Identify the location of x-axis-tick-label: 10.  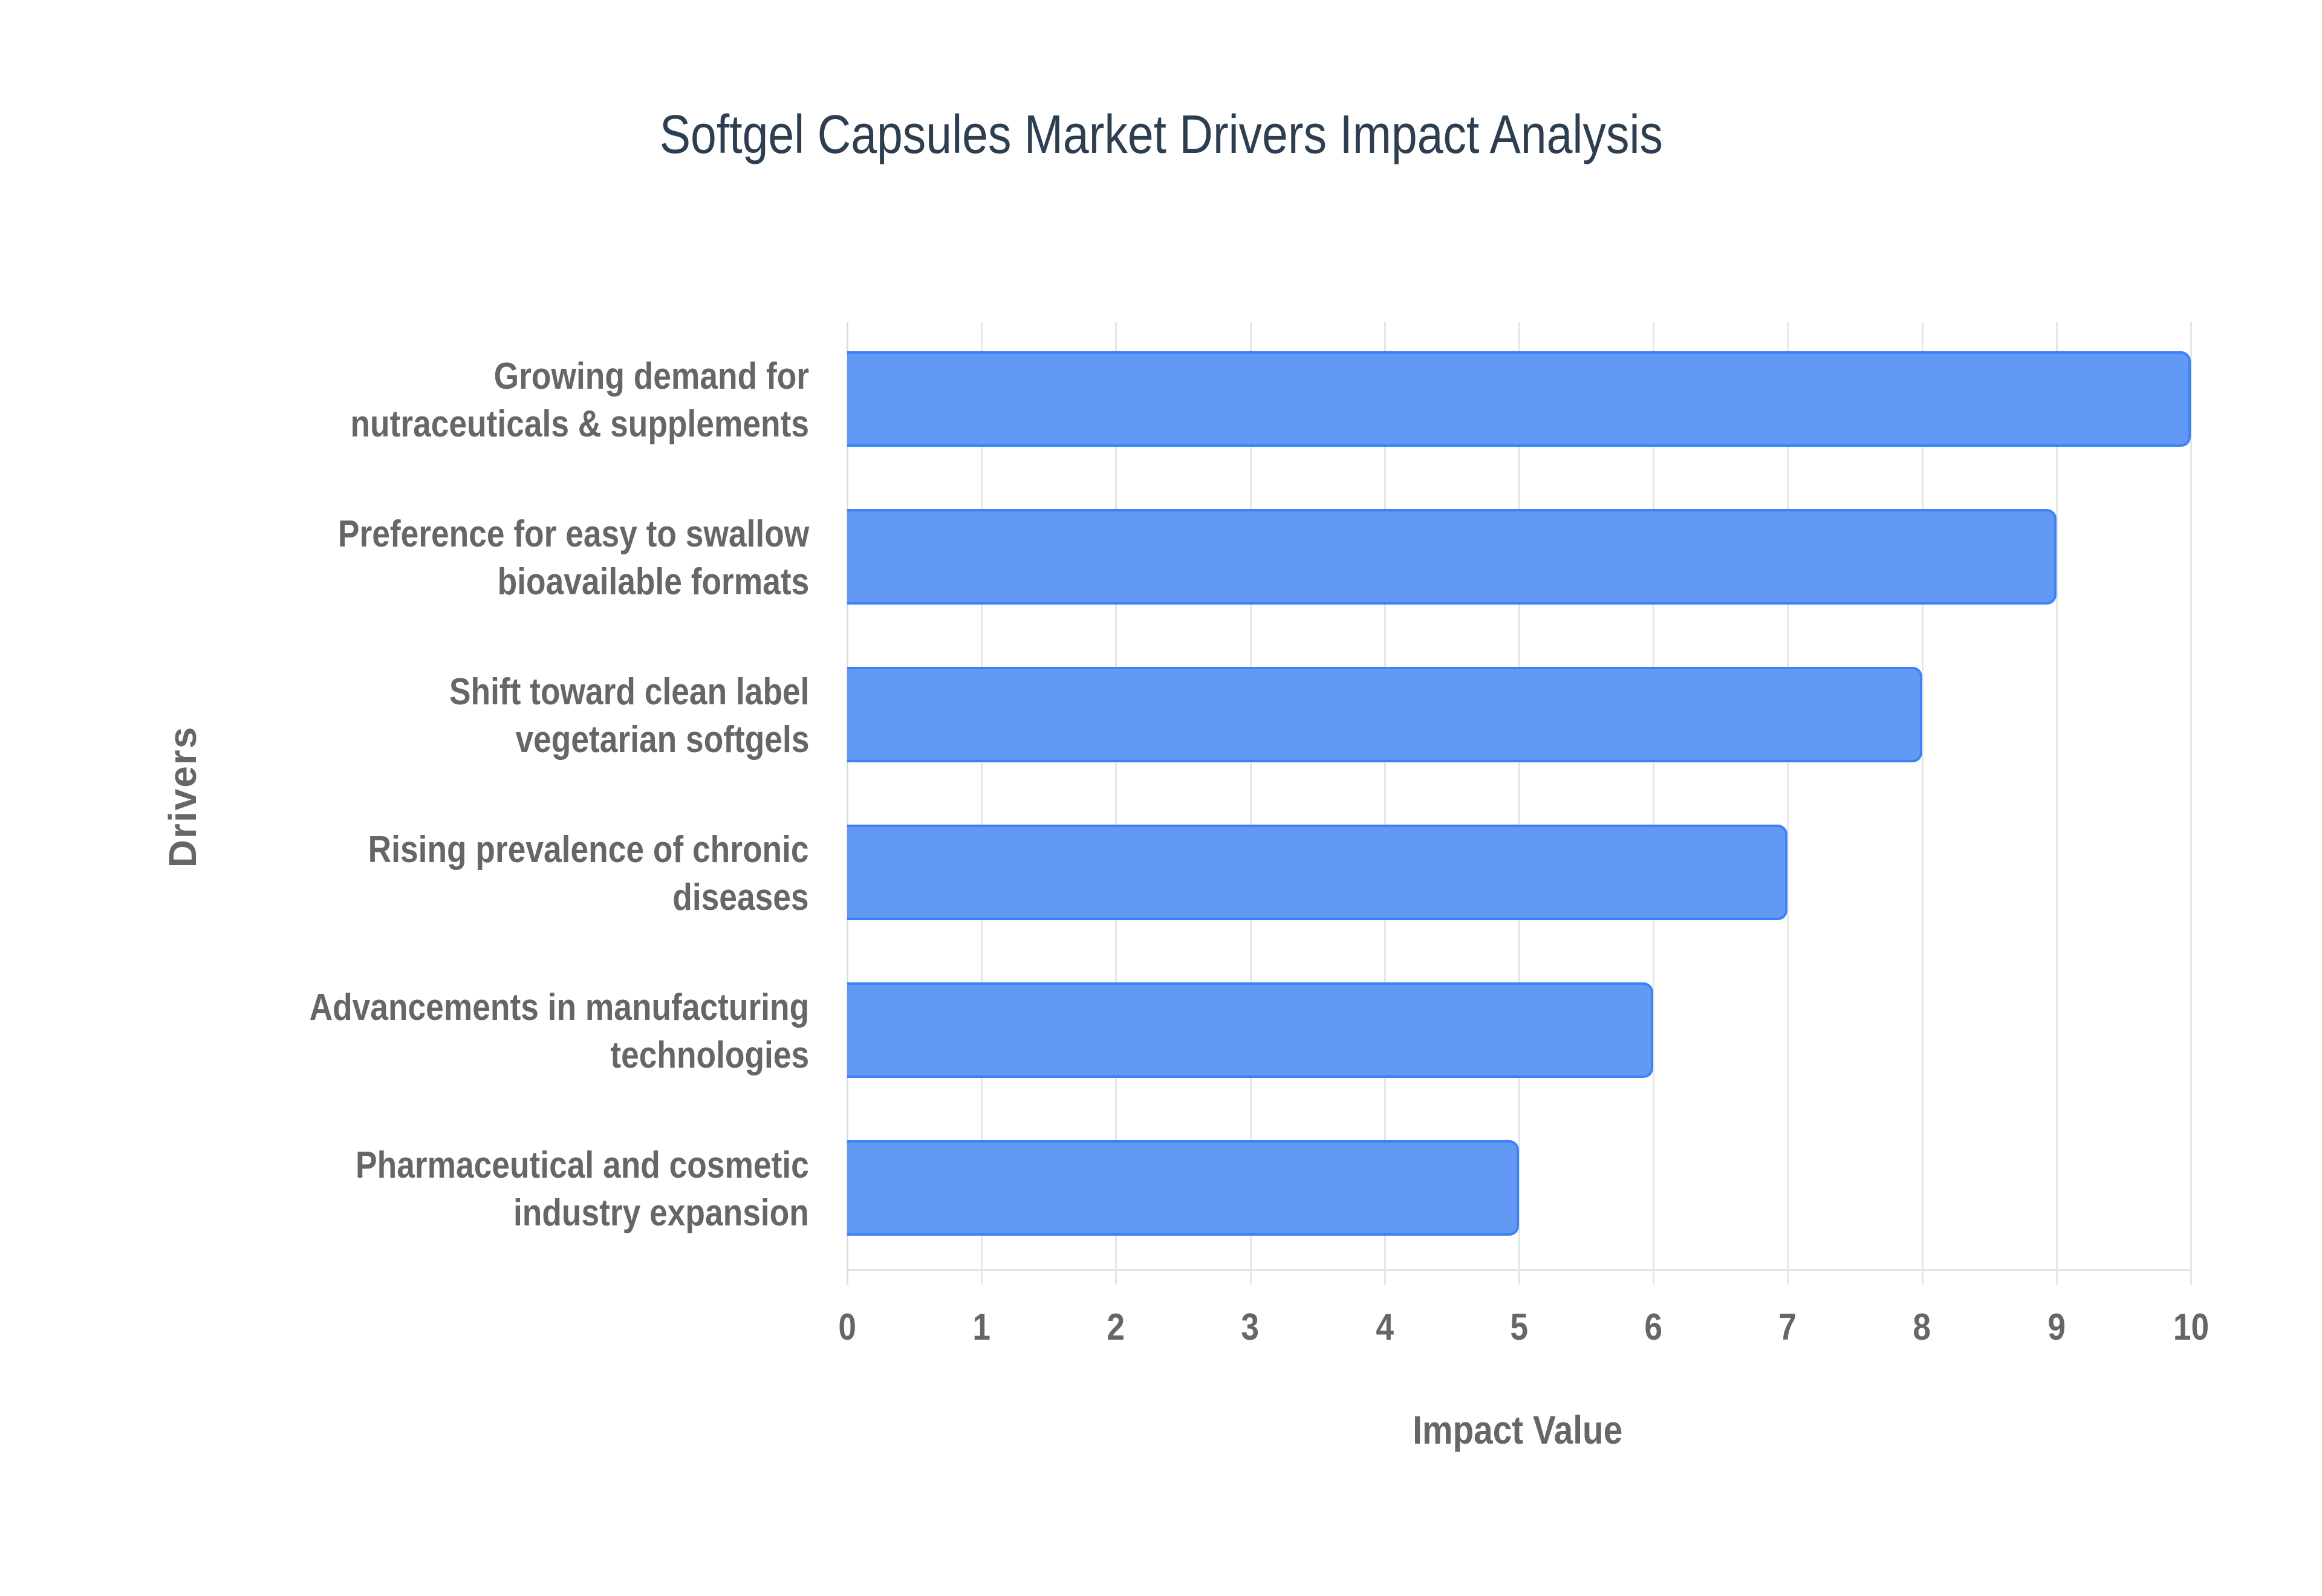
(2191, 1327).